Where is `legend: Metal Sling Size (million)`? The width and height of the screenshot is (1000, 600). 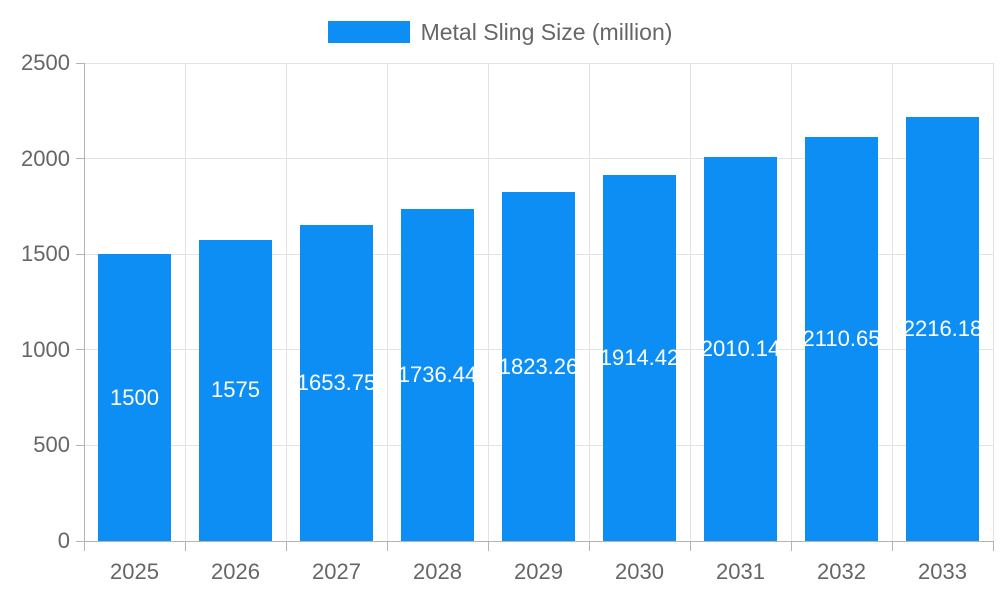 legend: Metal Sling Size (million) is located at coordinates (500, 32).